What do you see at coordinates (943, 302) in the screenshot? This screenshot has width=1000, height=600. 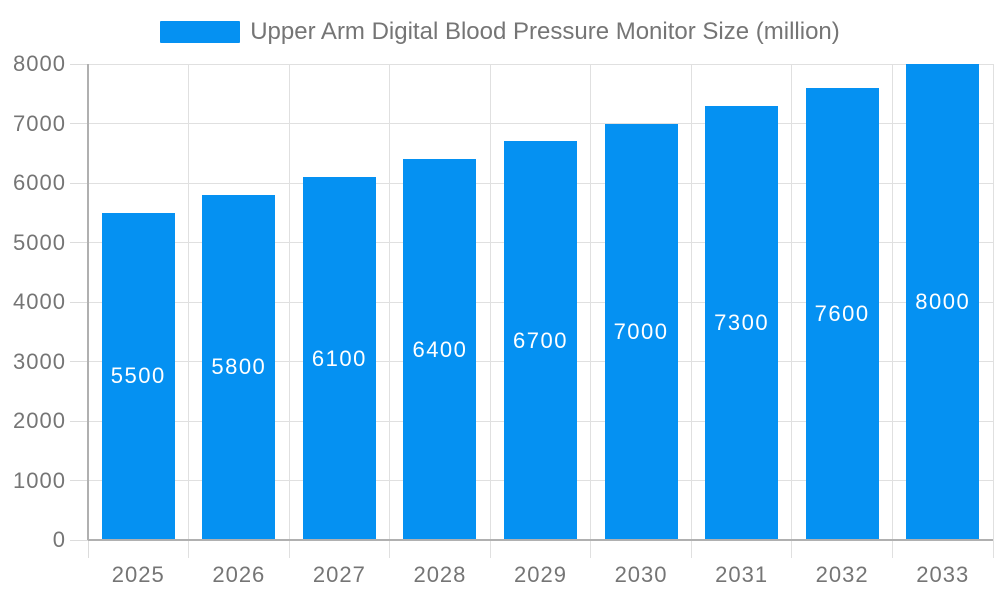 I see `bar-2033` at bounding box center [943, 302].